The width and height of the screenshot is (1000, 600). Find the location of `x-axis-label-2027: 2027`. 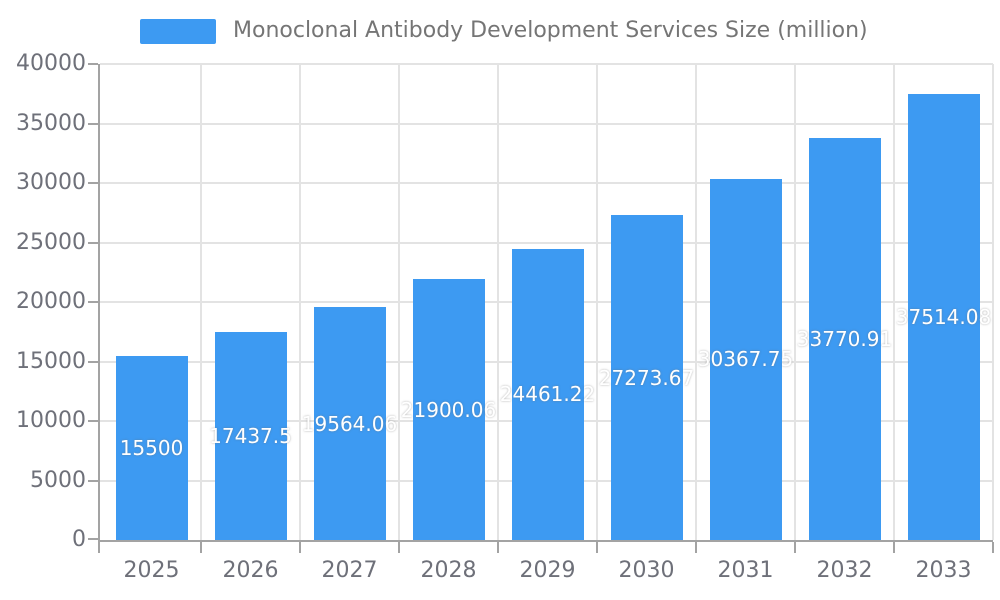

x-axis-label-2027: 2027 is located at coordinates (349, 570).